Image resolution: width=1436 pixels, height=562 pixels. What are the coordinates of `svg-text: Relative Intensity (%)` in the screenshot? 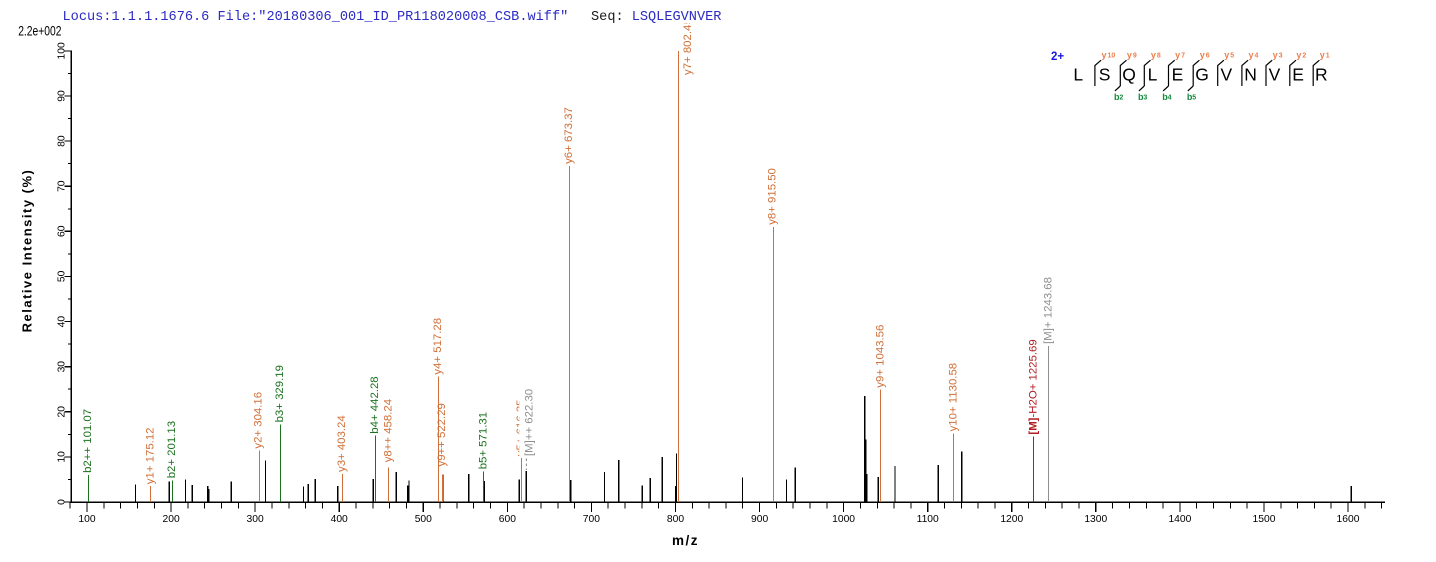 It's located at (26, 251).